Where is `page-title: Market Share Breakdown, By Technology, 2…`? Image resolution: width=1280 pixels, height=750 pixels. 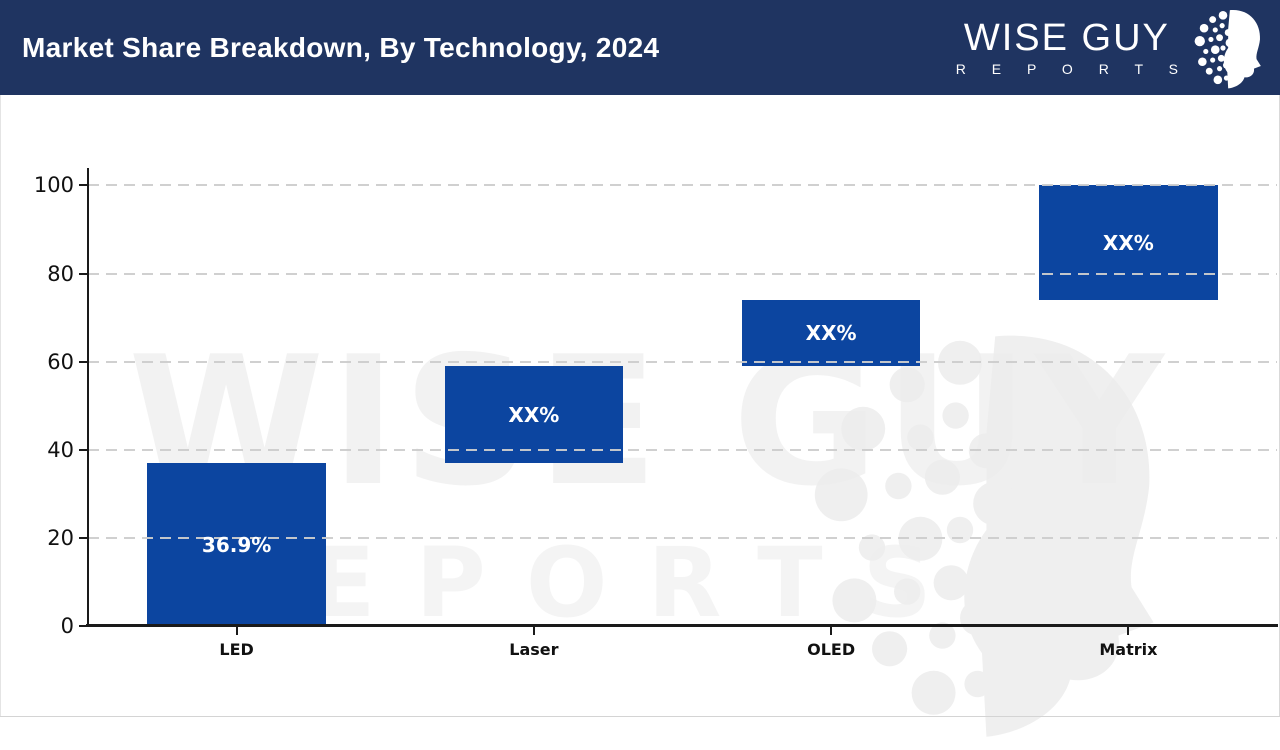 page-title: Market Share Breakdown, By Technology, 2… is located at coordinates (341, 47).